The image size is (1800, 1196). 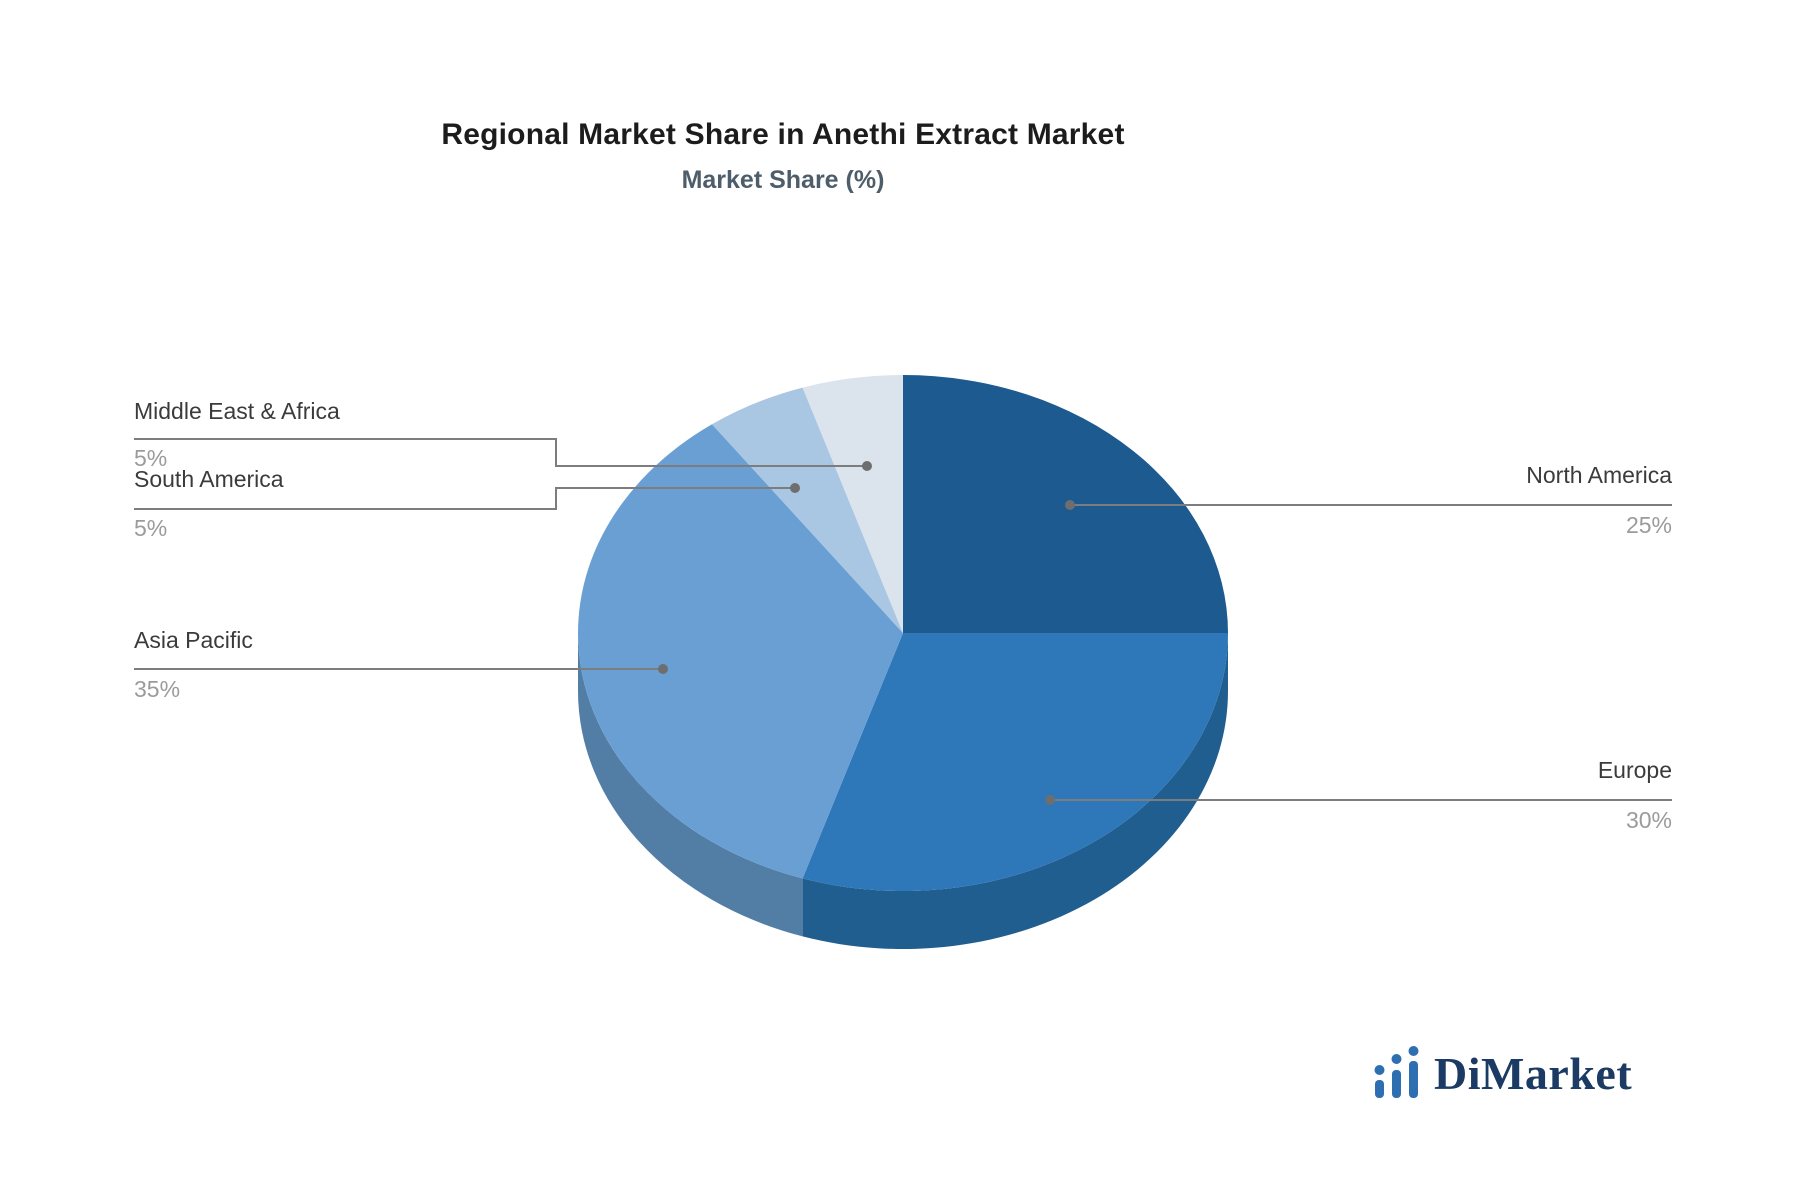 I want to click on pie-slice-south-america, so click(x=807, y=510).